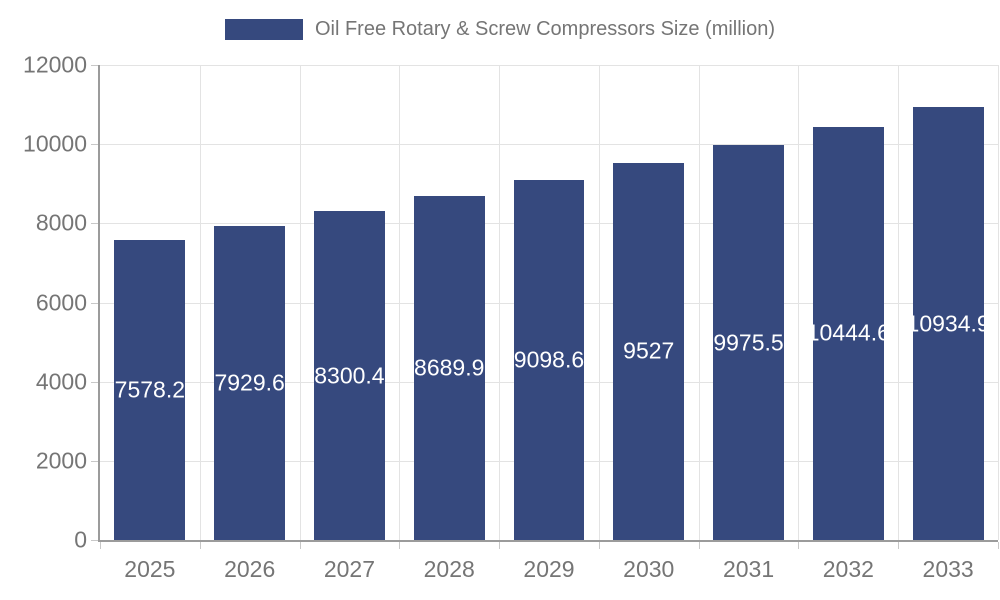 This screenshot has width=1000, height=600. Describe the element at coordinates (263, 29) in the screenshot. I see `legend-swatch` at that location.